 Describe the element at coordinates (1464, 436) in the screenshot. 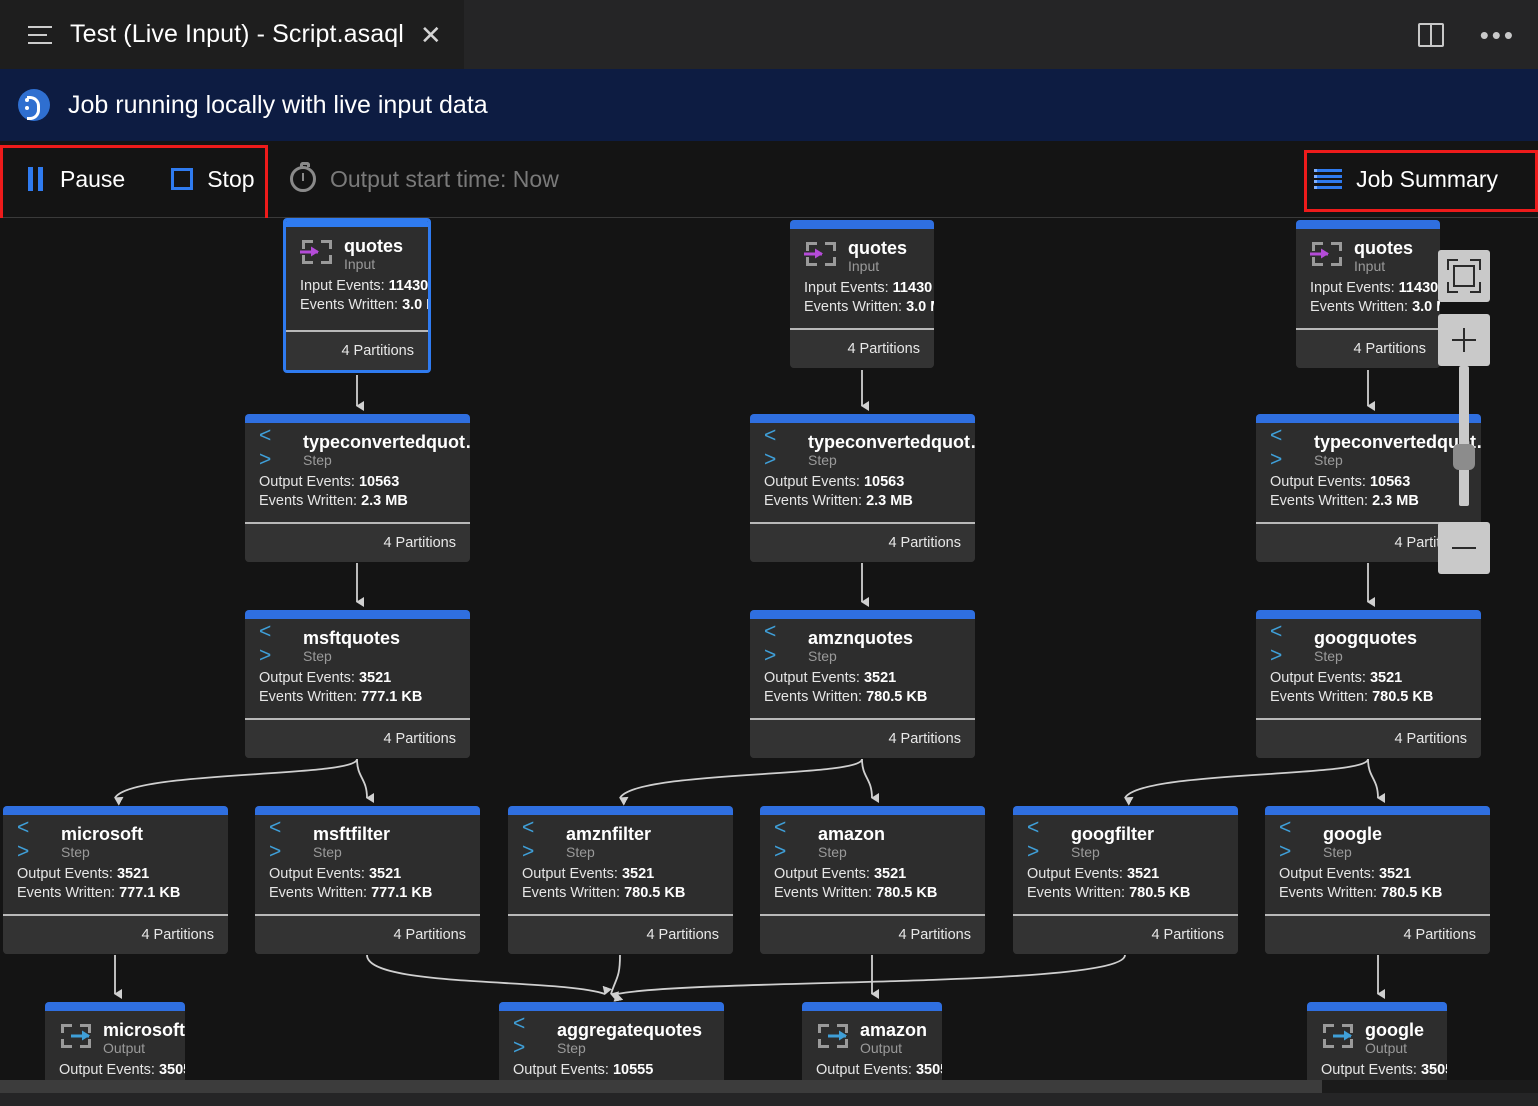

I see `zoom-slider` at that location.